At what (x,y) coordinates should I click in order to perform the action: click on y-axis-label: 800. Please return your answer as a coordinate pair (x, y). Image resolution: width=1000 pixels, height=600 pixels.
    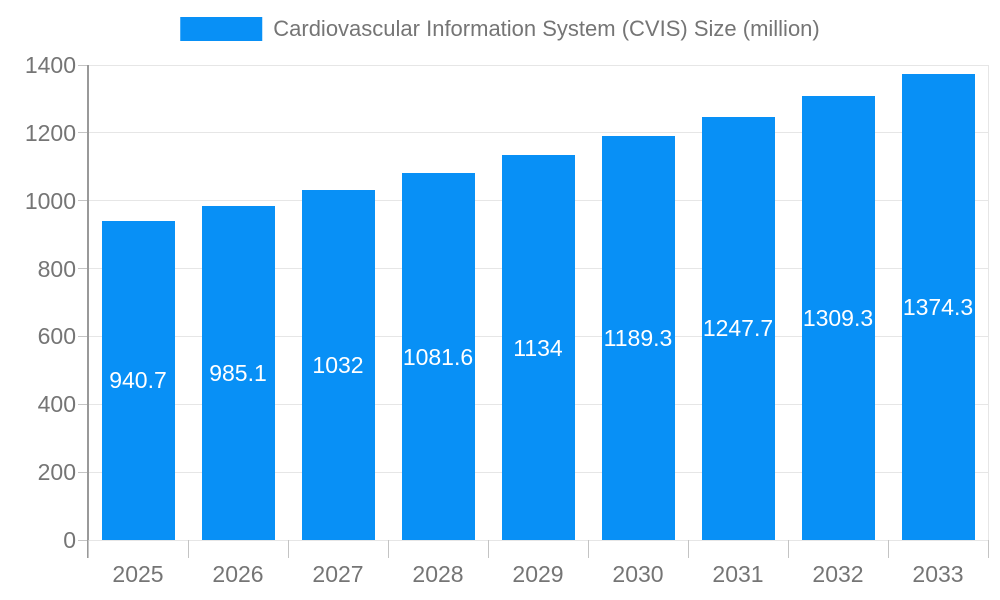
    Looking at the image, I should click on (56, 268).